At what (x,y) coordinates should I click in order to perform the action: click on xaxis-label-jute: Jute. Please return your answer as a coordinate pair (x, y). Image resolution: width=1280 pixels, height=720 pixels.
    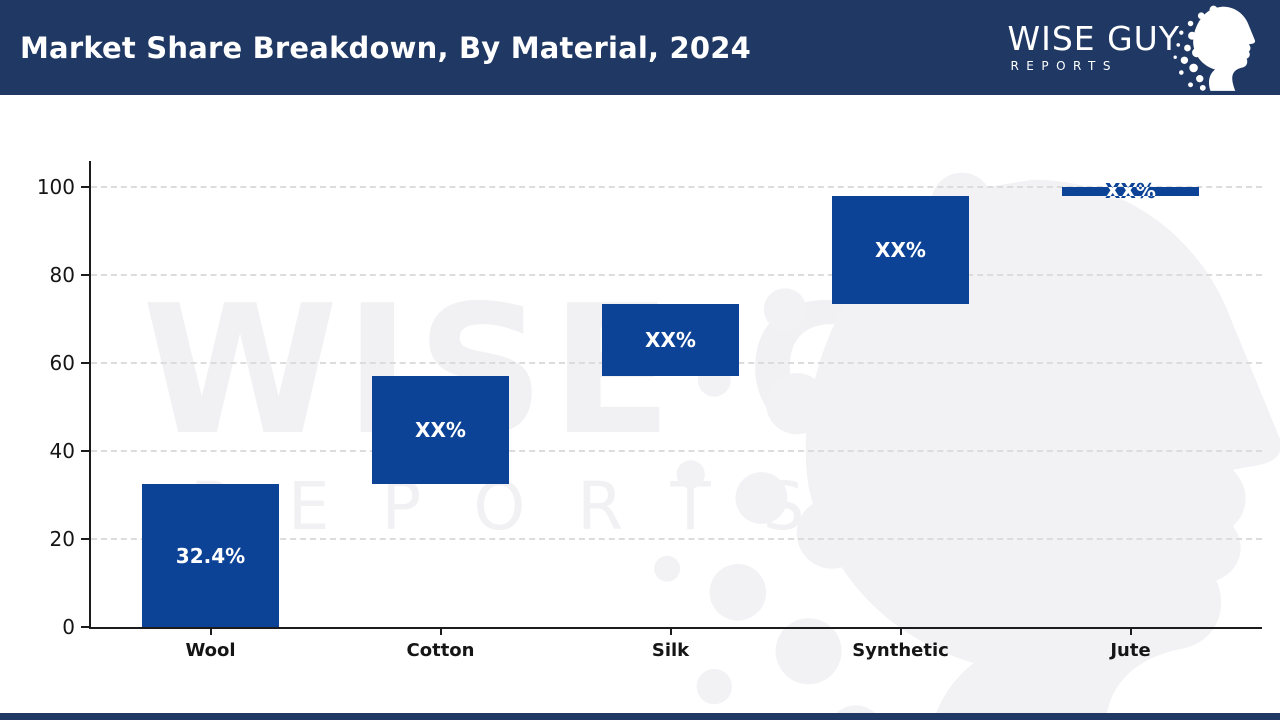
    Looking at the image, I should click on (1130, 650).